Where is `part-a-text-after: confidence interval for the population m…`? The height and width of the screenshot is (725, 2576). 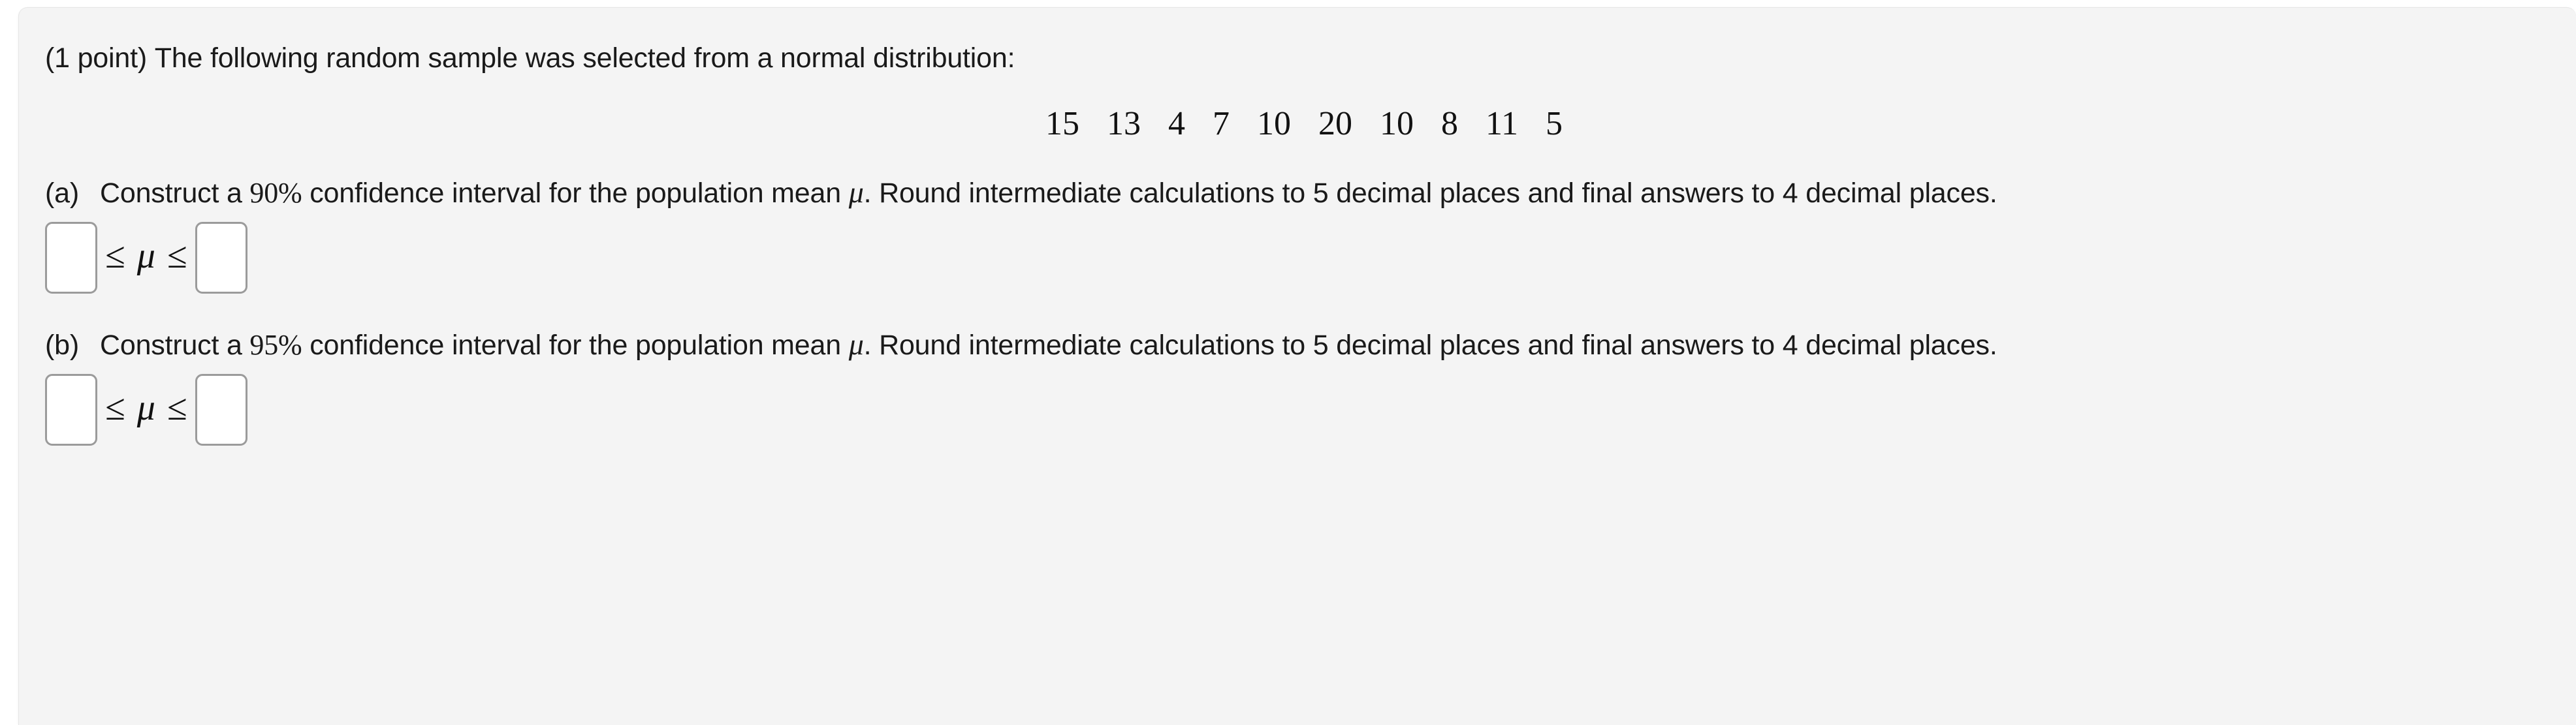
part-a-text-after: confidence interval for the population m… is located at coordinates (576, 193).